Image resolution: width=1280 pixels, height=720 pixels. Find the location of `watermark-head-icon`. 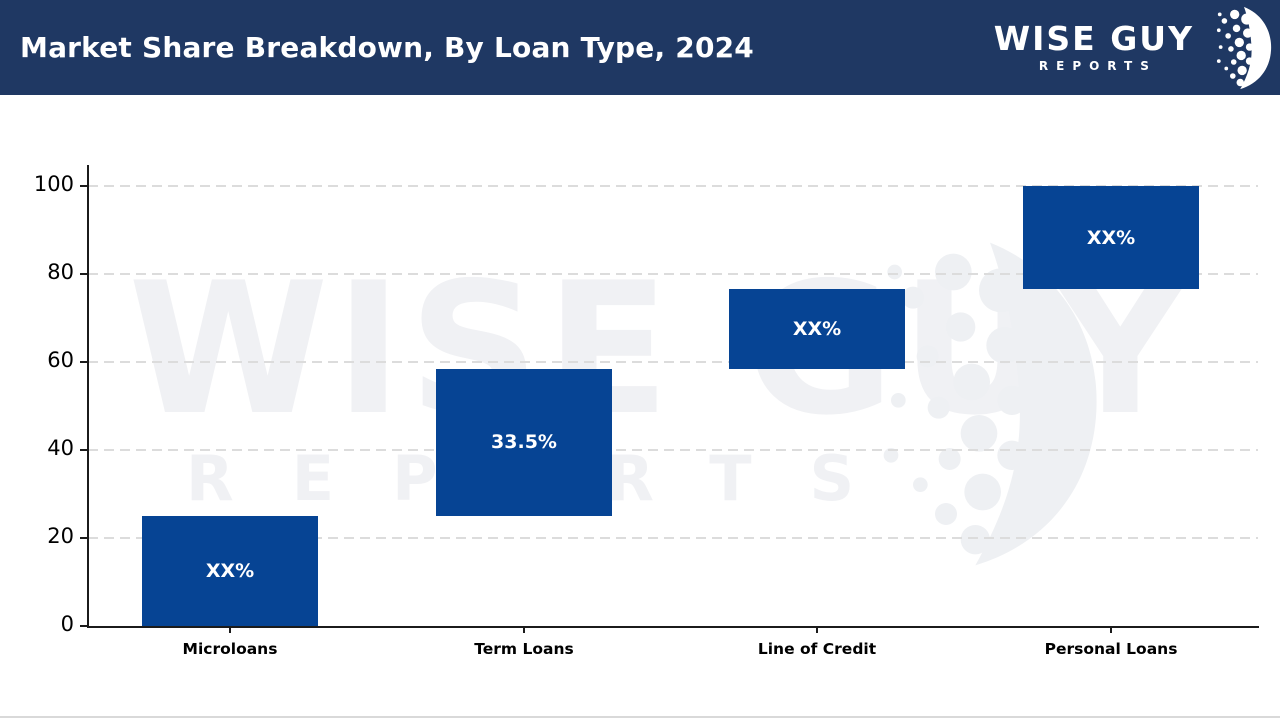

watermark-head-icon is located at coordinates (990, 404).